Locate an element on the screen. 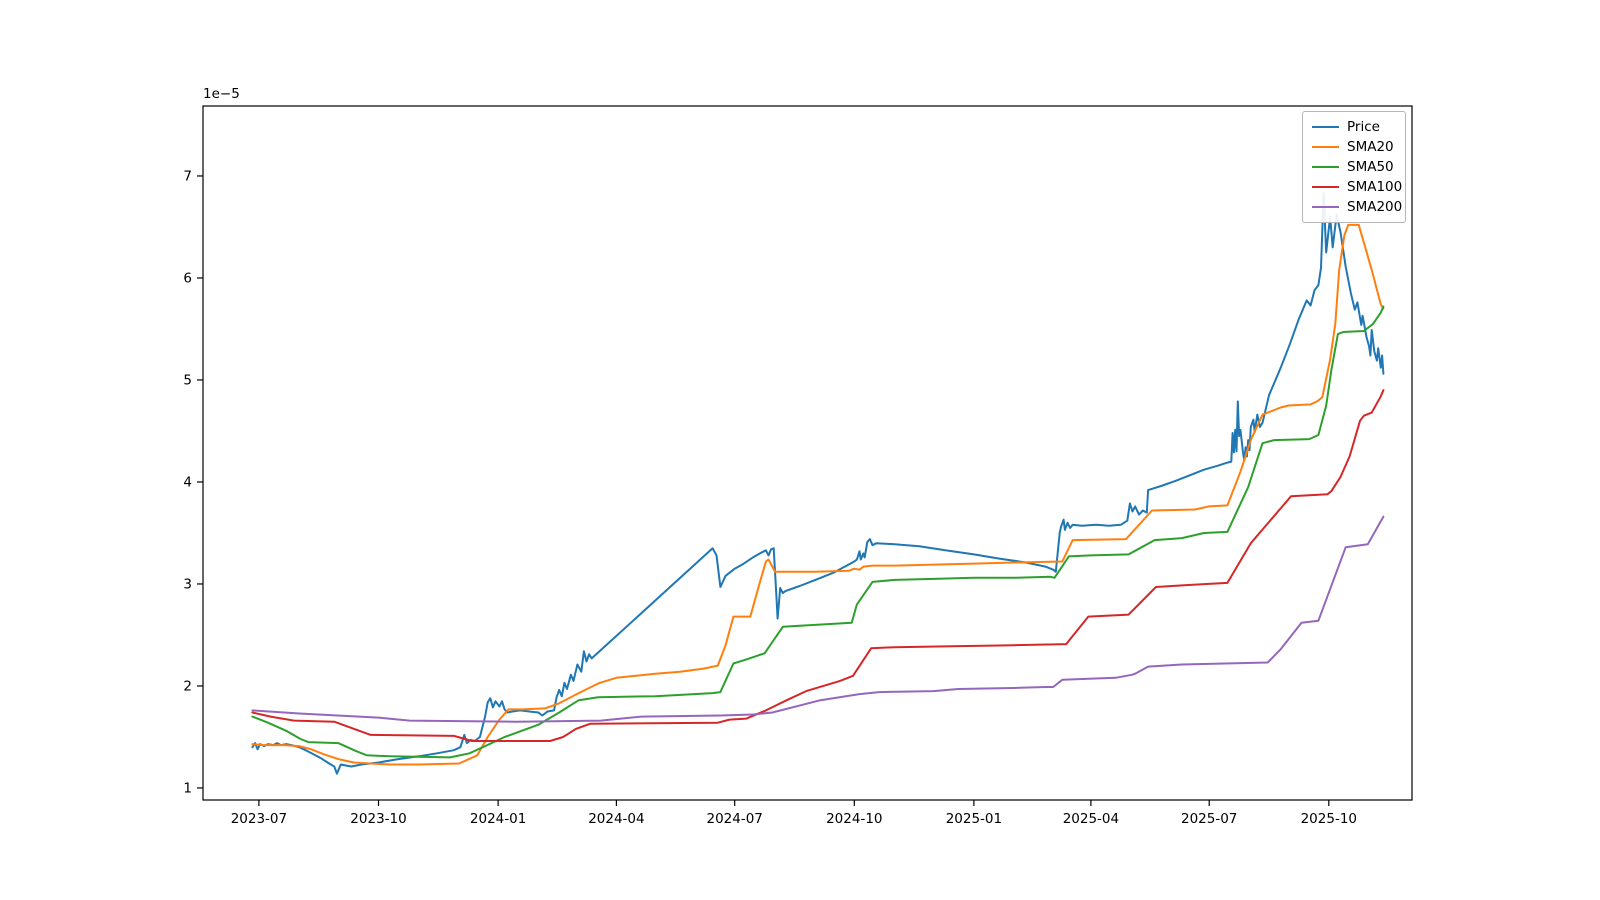 The image size is (1600, 900). legend: Price SMA20 SMA50 SMA100 SMA200 is located at coordinates (1354, 167).